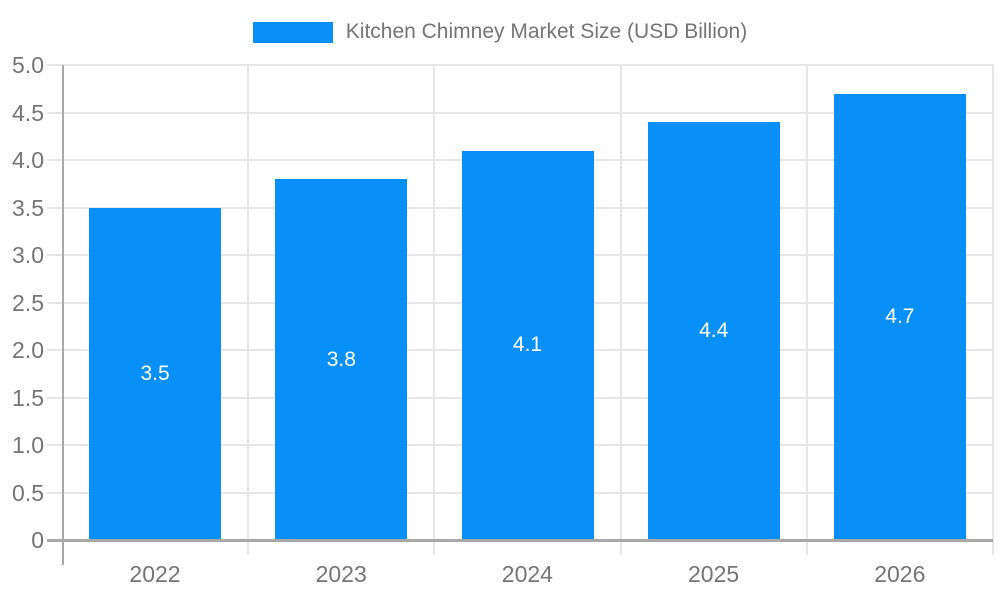 This screenshot has width=1000, height=600. What do you see at coordinates (527, 574) in the screenshot?
I see `x-tick-label-2024: 2024` at bounding box center [527, 574].